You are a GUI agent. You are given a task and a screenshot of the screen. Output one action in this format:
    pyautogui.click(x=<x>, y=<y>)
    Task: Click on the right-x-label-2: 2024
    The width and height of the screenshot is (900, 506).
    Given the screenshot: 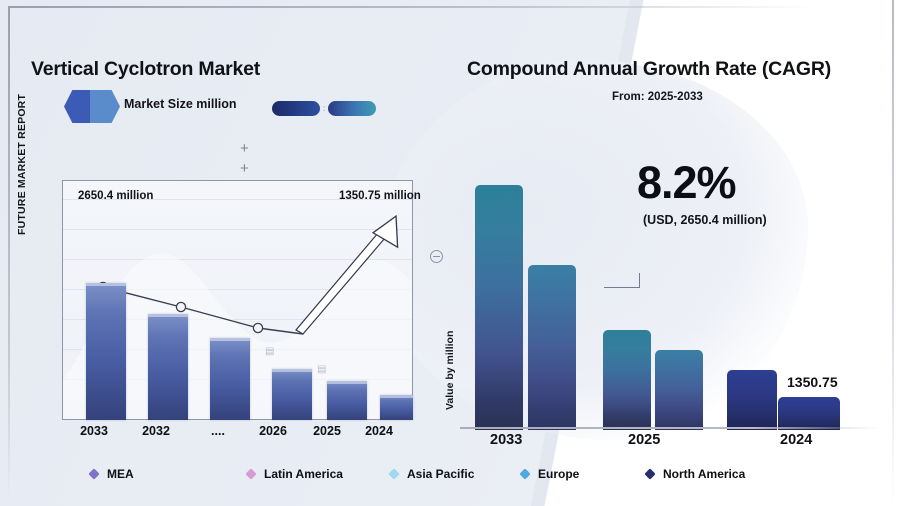 What is the action you would take?
    pyautogui.click(x=796, y=440)
    